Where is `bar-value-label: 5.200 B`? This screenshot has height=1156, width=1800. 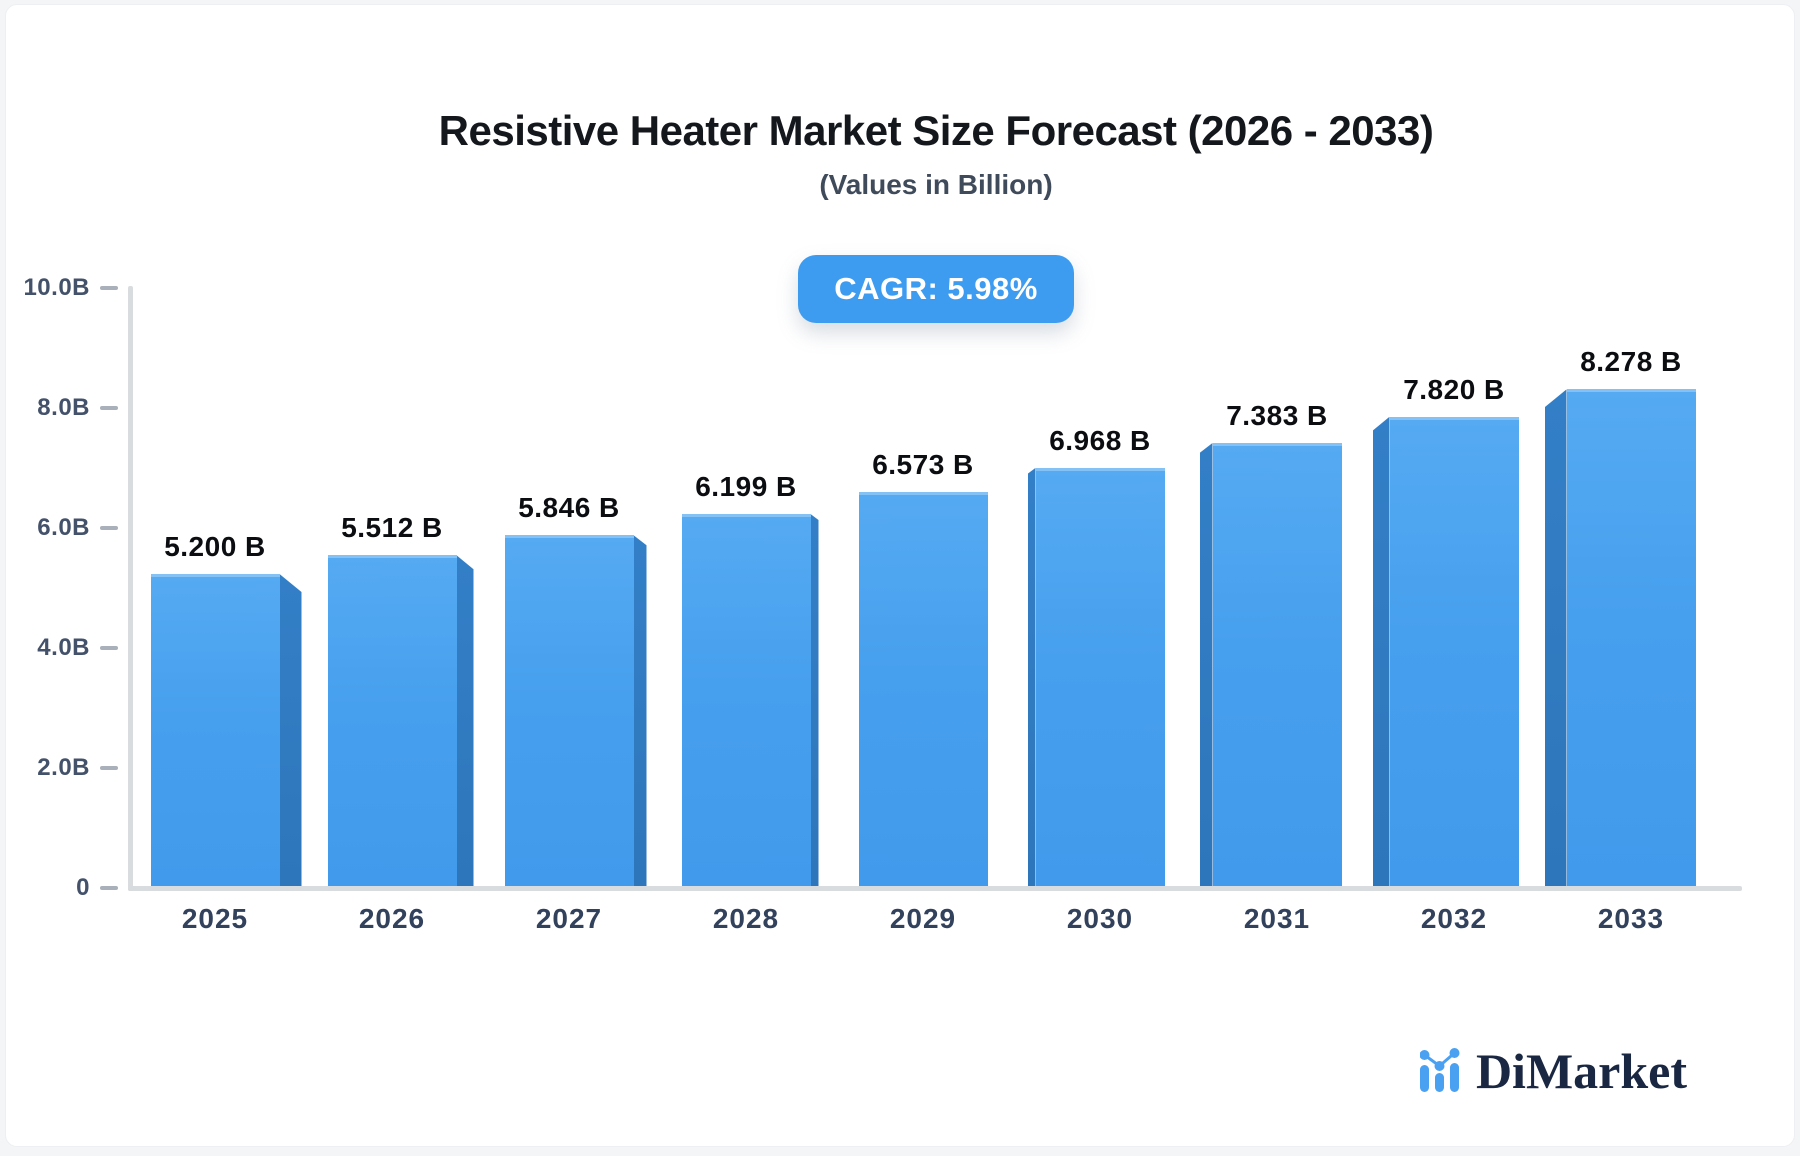 bar-value-label: 5.200 B is located at coordinates (215, 546).